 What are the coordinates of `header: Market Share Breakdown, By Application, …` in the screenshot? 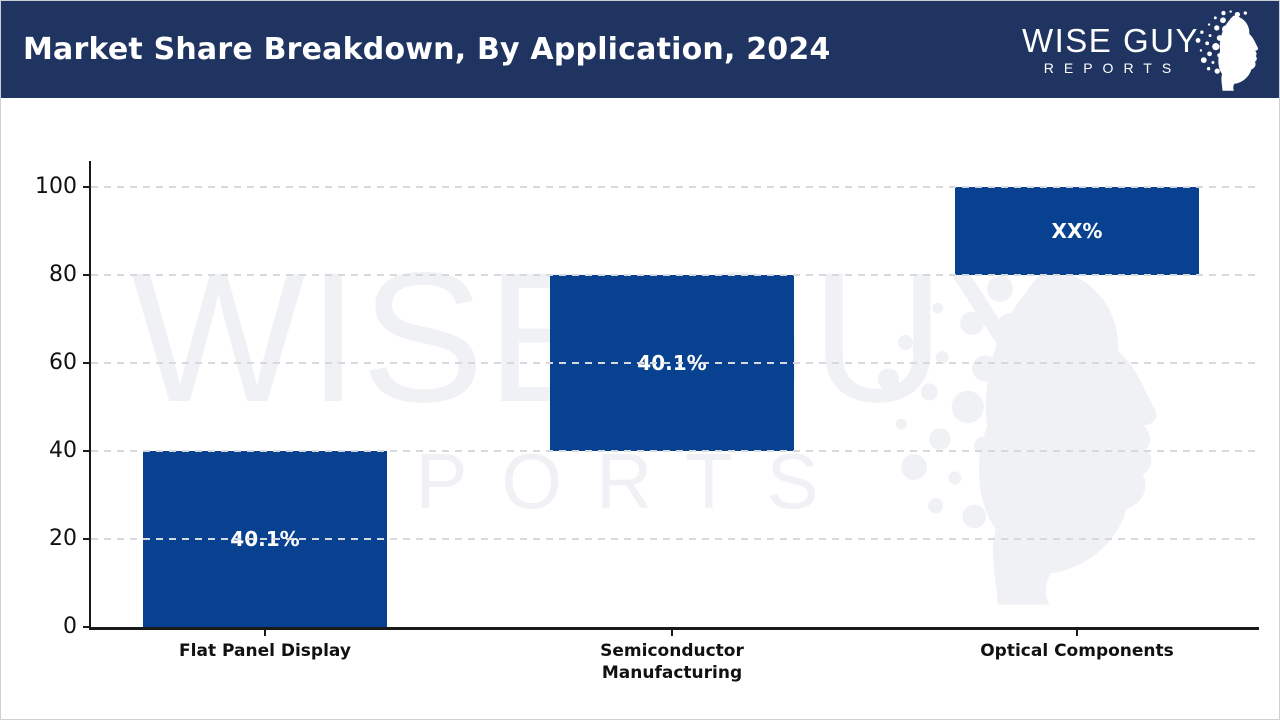 It's located at (640, 49).